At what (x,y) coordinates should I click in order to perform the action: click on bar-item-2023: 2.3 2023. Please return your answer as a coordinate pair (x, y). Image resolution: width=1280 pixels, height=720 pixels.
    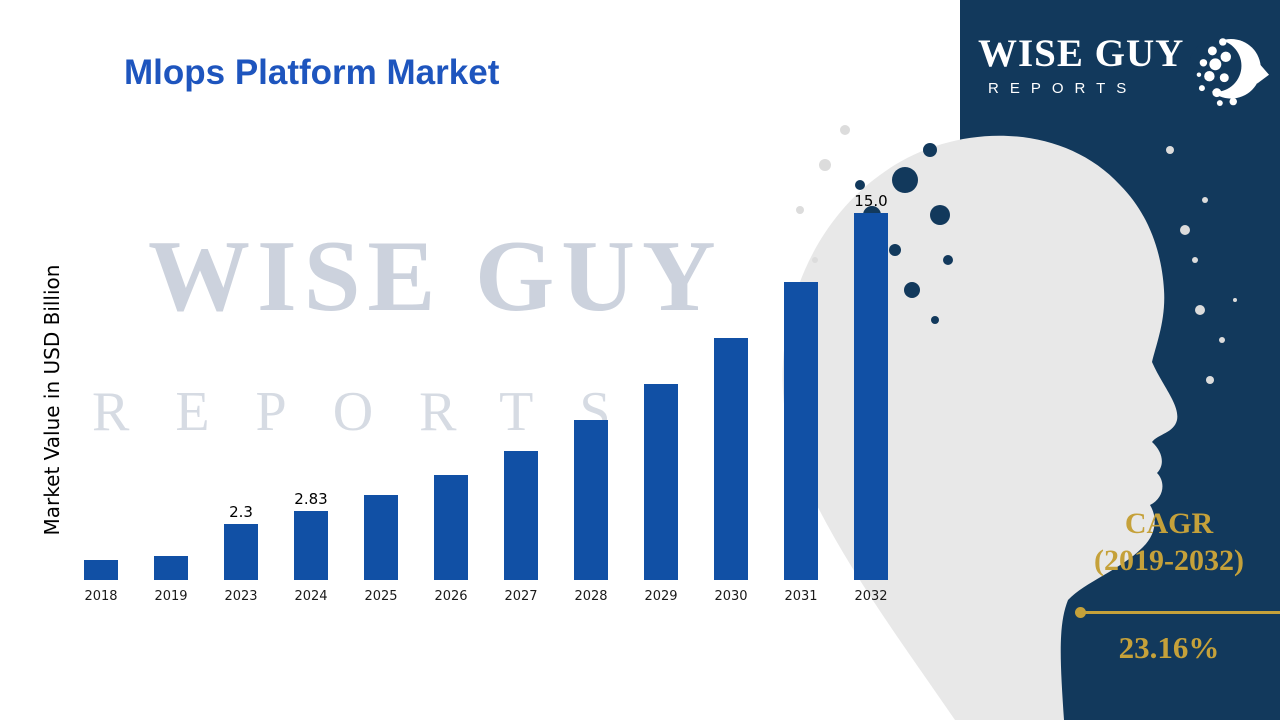
    Looking at the image, I should click on (241, 391).